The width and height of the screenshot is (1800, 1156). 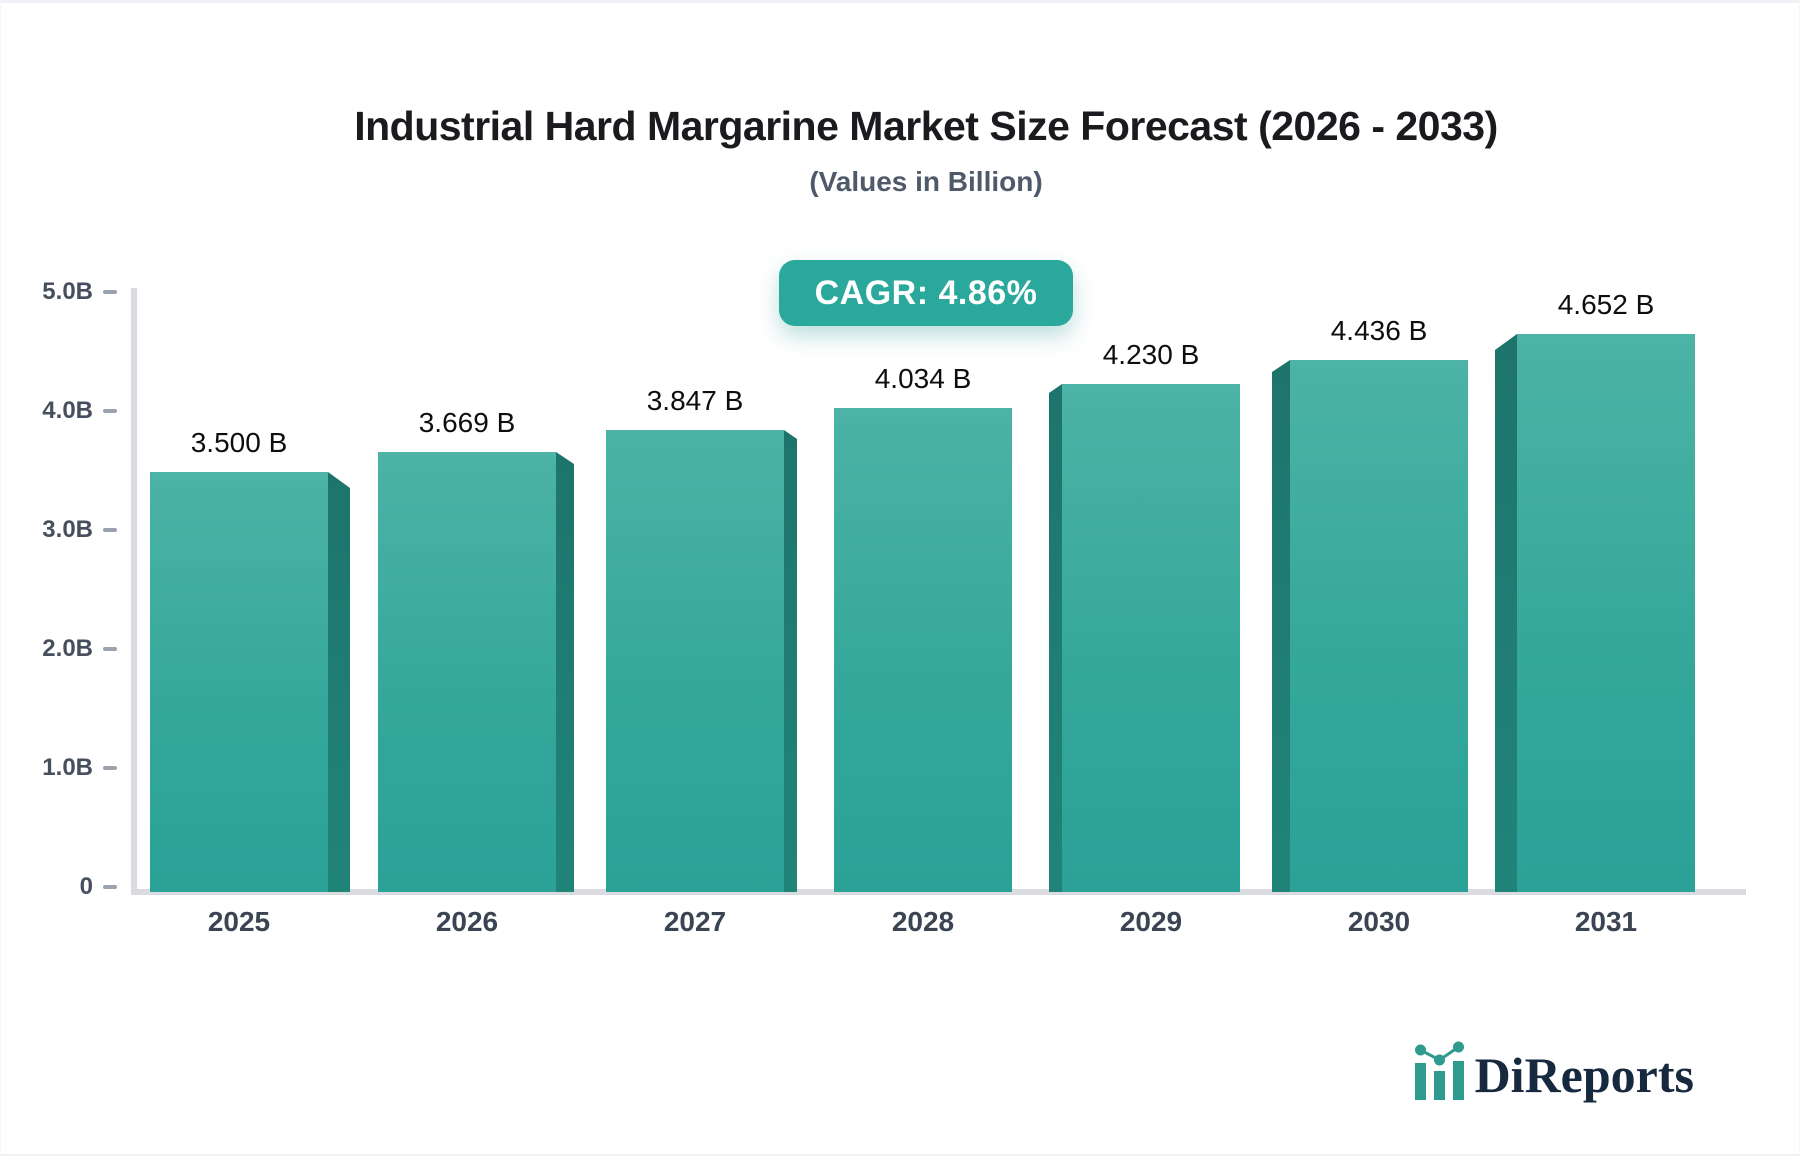 What do you see at coordinates (239, 442) in the screenshot?
I see `bar-value-label: 3.500 B` at bounding box center [239, 442].